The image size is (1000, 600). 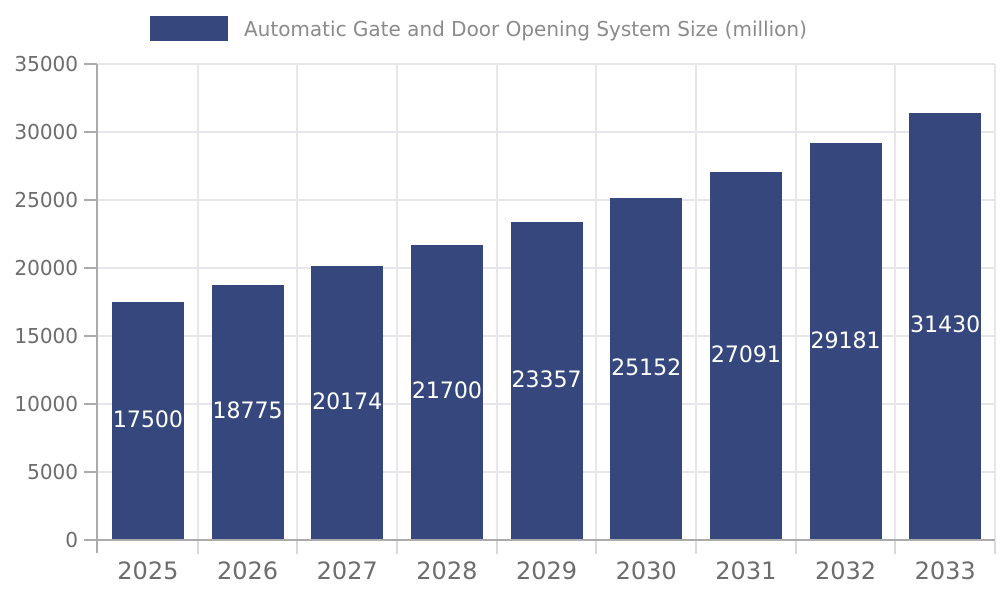 What do you see at coordinates (46, 132) in the screenshot?
I see `y-tick-label: 30000` at bounding box center [46, 132].